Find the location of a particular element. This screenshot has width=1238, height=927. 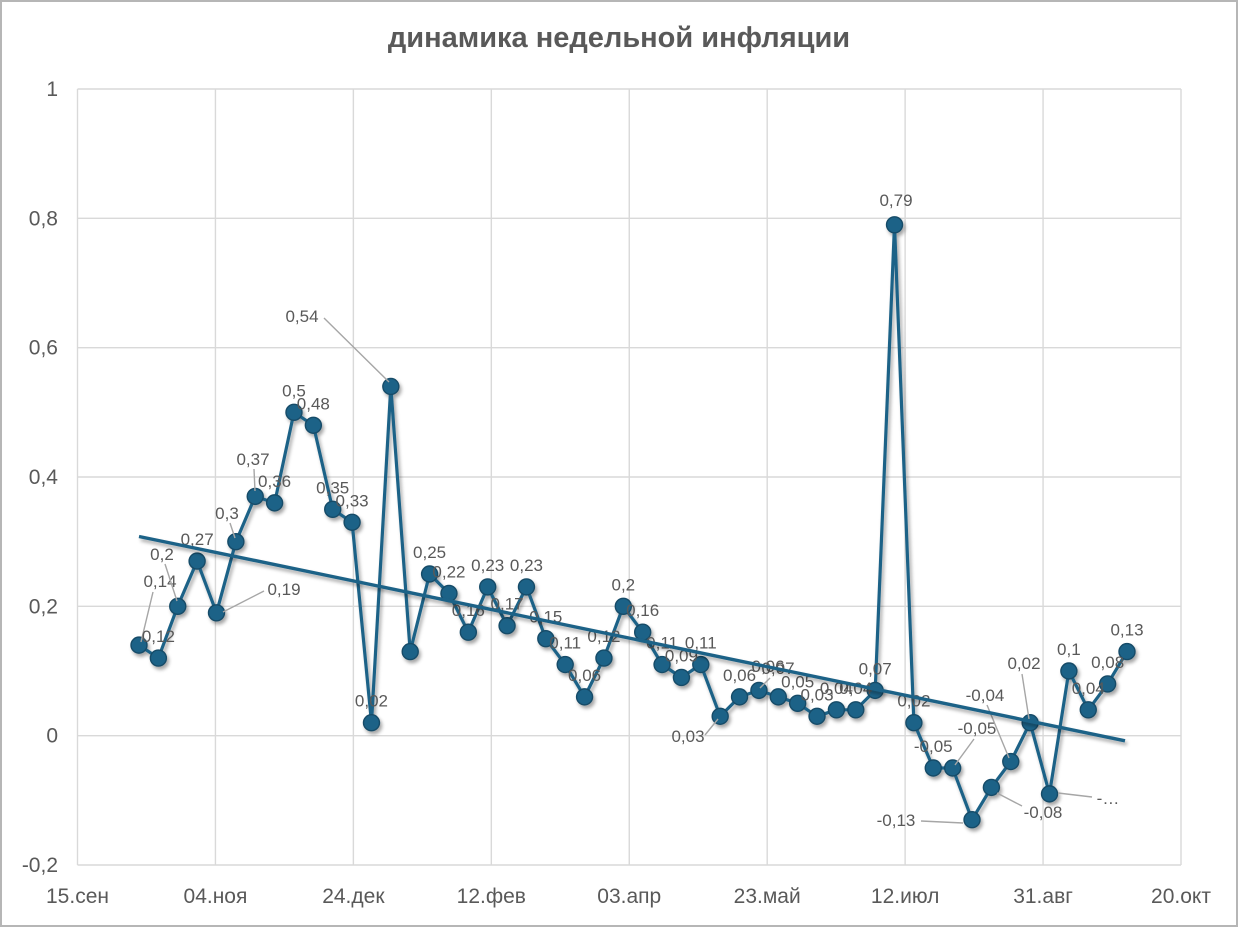

data-point-label: 0,3 is located at coordinates (227, 513).